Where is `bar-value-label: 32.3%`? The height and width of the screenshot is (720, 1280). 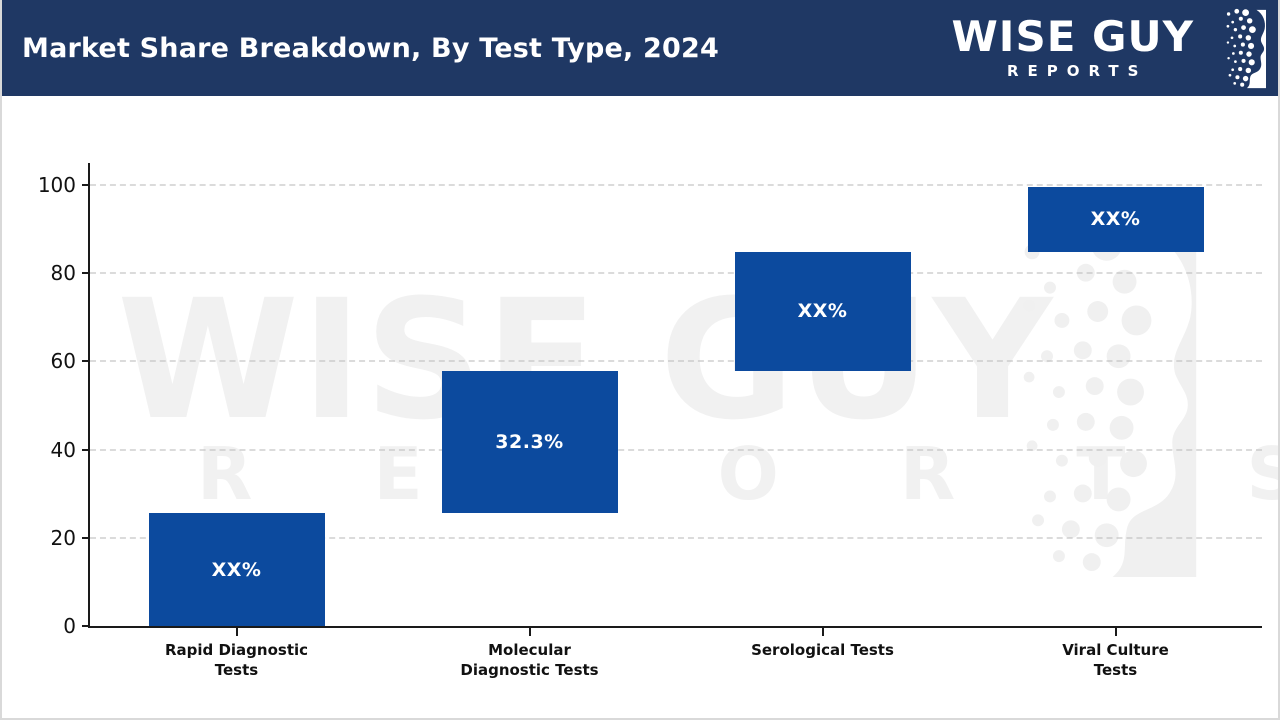 bar-value-label: 32.3% is located at coordinates (529, 441).